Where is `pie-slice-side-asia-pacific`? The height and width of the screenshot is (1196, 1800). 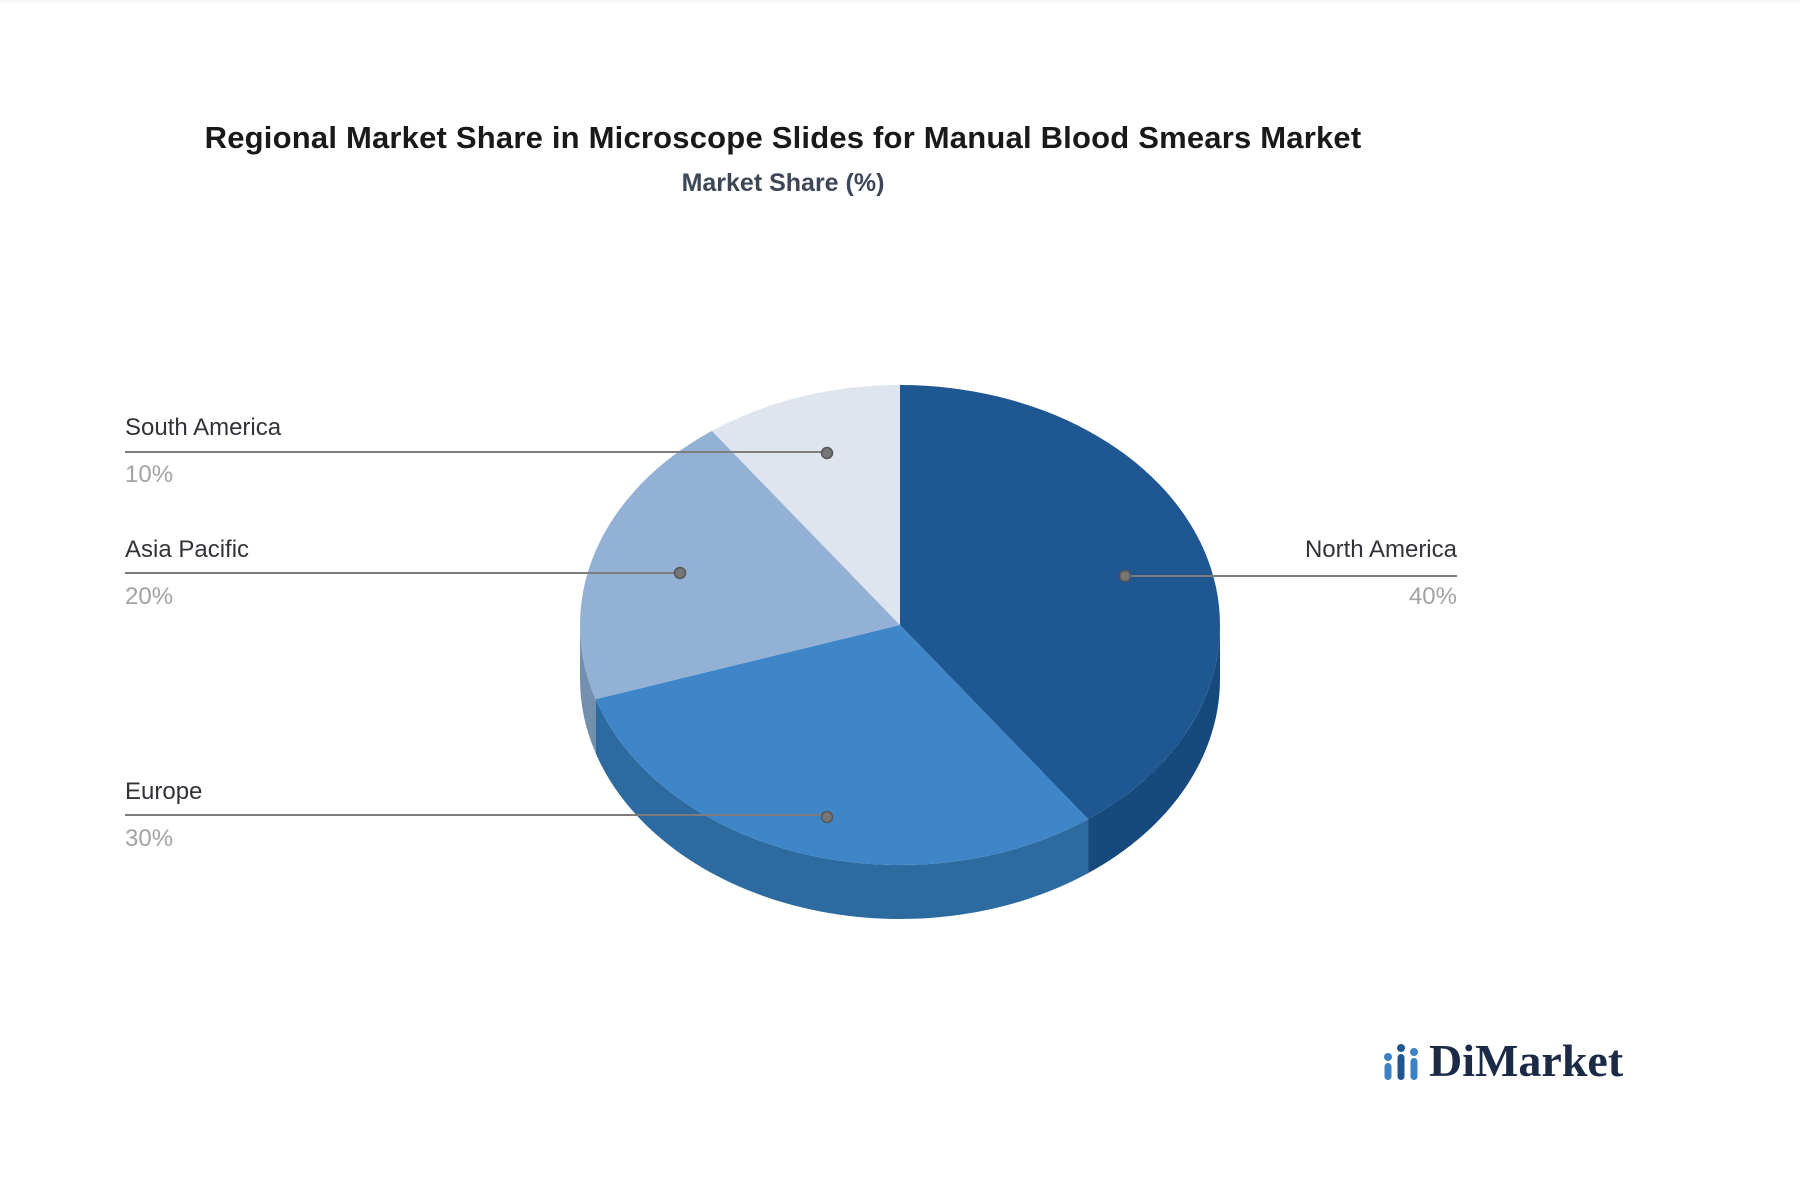 pie-slice-side-asia-pacific is located at coordinates (588, 689).